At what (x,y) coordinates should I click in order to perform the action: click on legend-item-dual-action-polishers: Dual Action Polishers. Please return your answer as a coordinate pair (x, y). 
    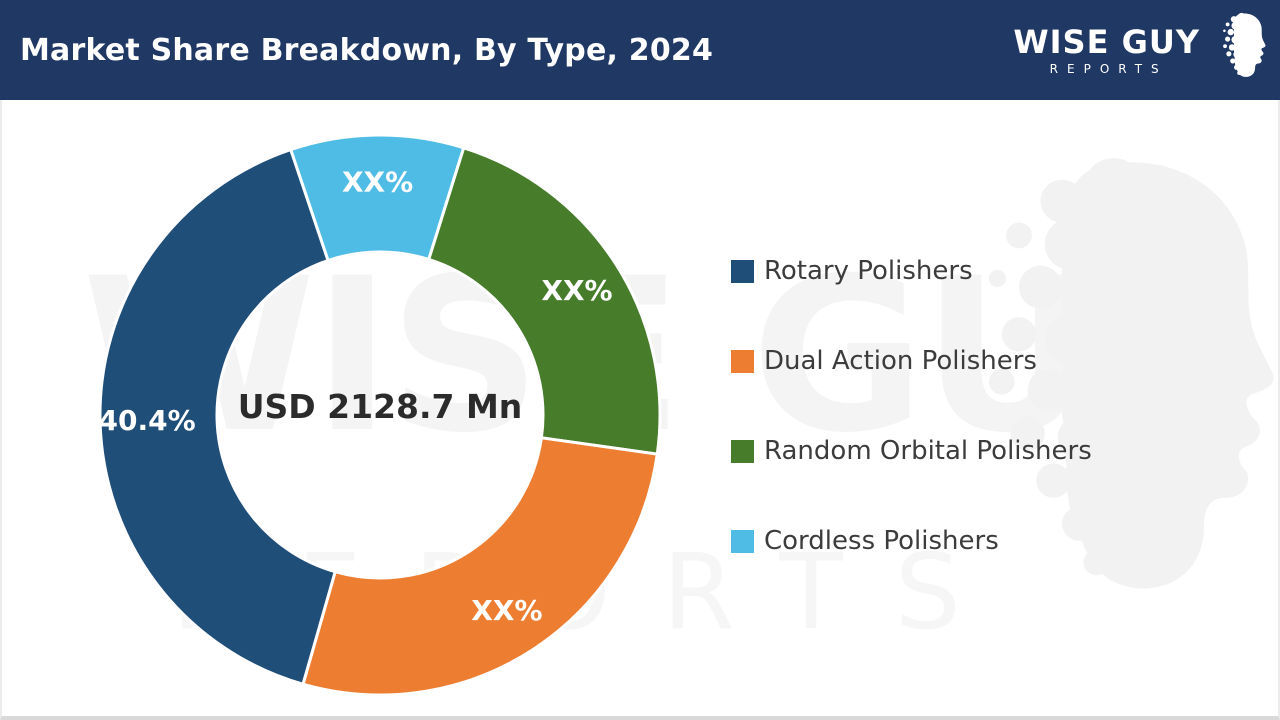
    Looking at the image, I should click on (911, 361).